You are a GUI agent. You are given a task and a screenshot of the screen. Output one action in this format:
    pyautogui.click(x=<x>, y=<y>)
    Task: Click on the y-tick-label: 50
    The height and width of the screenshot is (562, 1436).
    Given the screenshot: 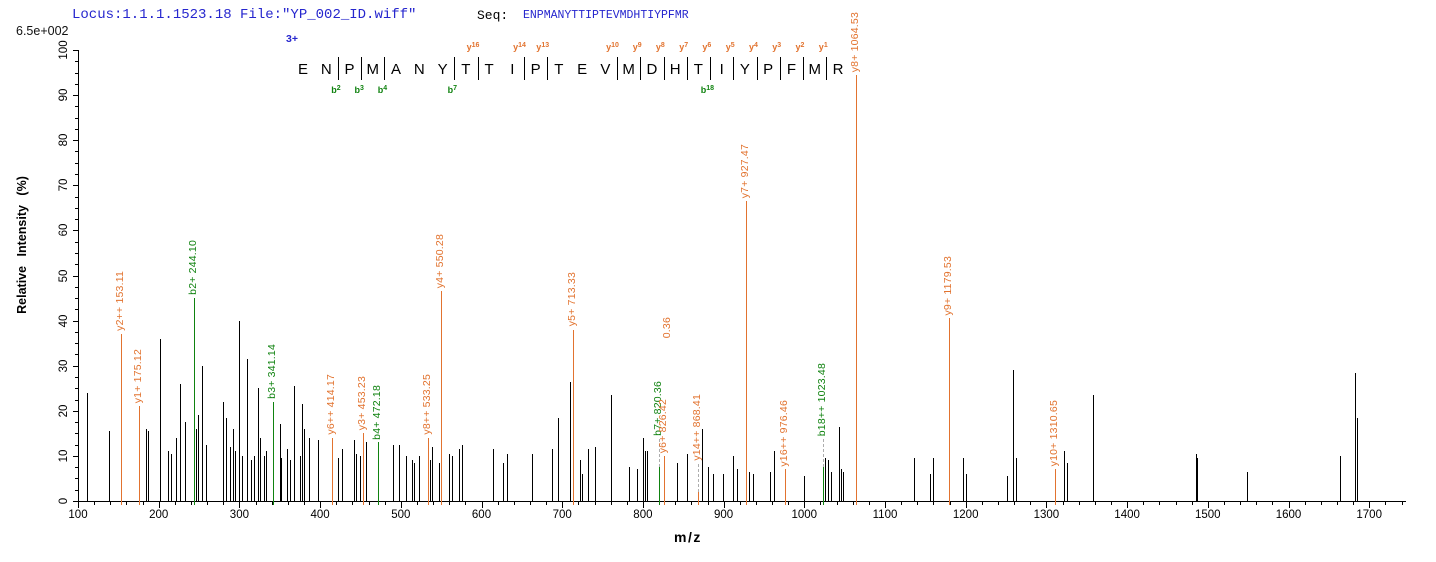 What is the action you would take?
    pyautogui.click(x=64, y=275)
    